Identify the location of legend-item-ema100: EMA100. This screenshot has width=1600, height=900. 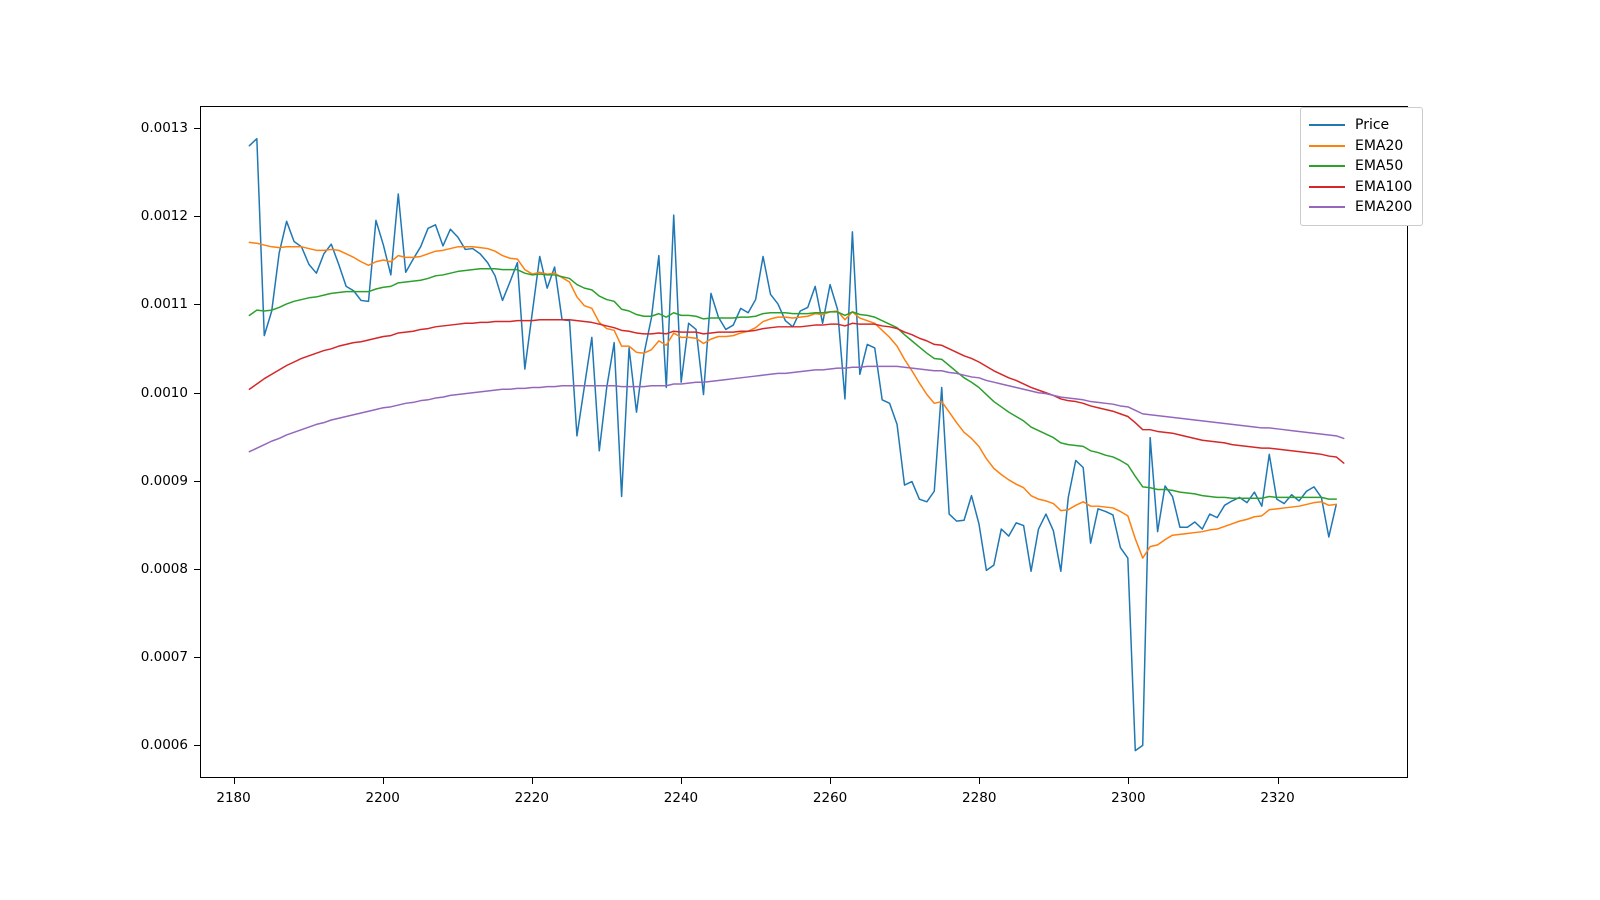
(1360, 187).